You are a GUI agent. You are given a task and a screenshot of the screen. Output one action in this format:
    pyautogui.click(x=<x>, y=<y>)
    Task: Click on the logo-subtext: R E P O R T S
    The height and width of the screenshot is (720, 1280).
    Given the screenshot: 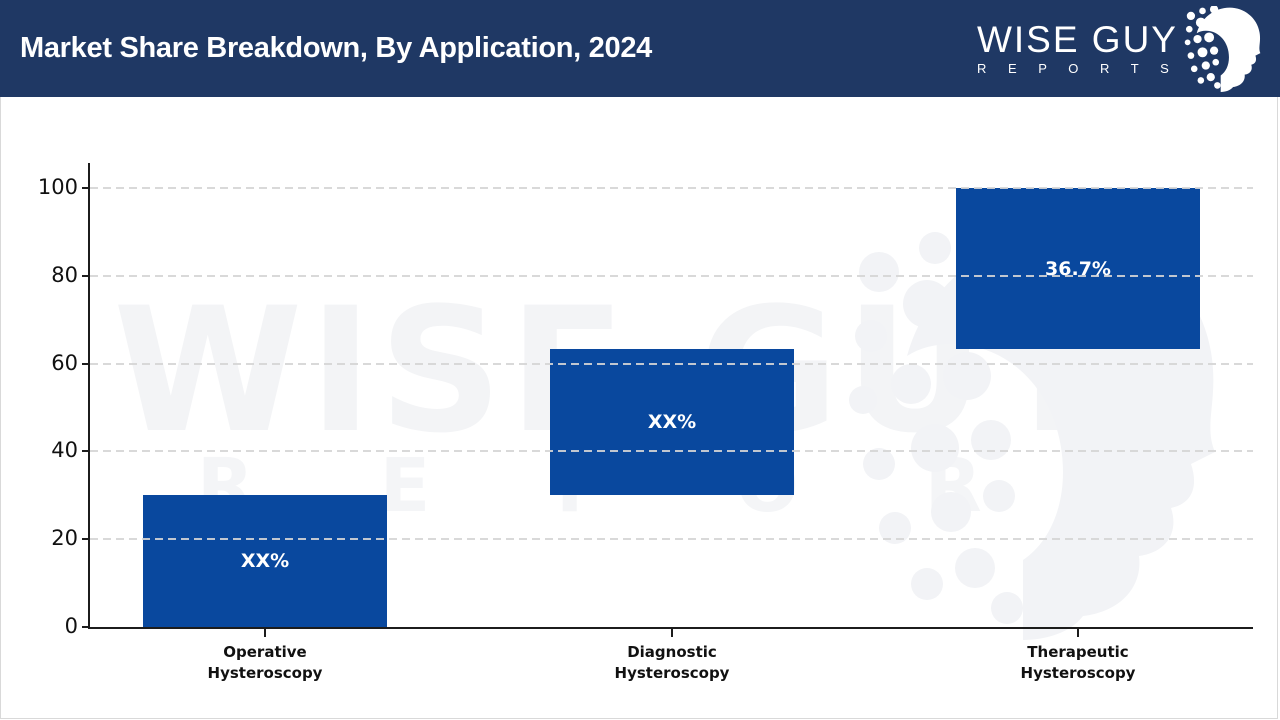 What is the action you would take?
    pyautogui.click(x=1077, y=68)
    